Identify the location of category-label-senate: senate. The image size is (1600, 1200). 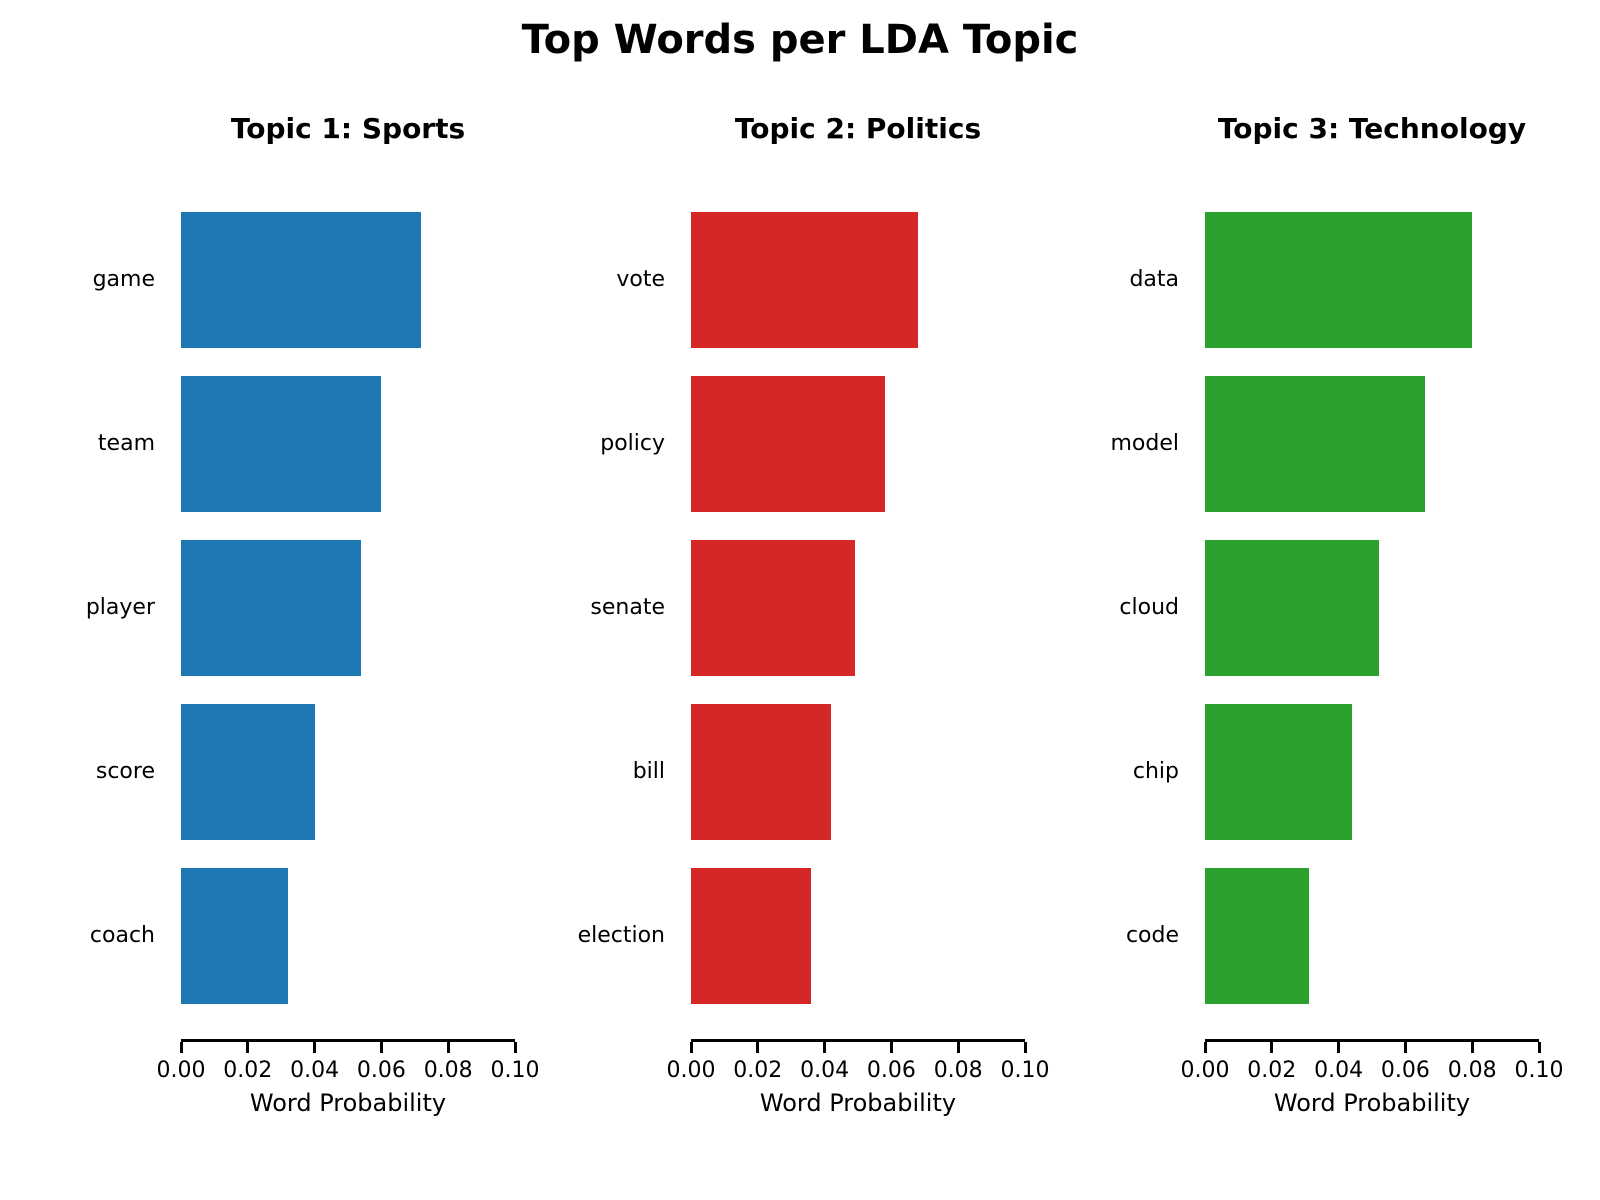
(627, 607).